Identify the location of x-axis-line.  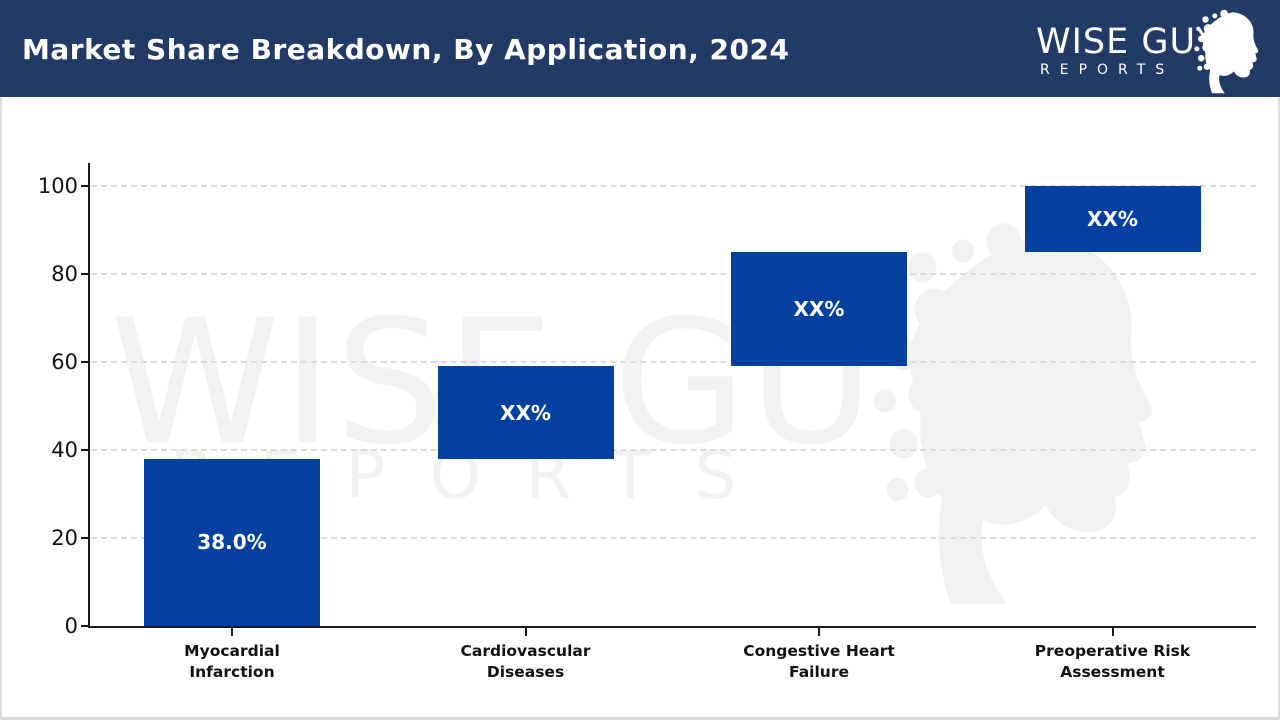
(672, 627).